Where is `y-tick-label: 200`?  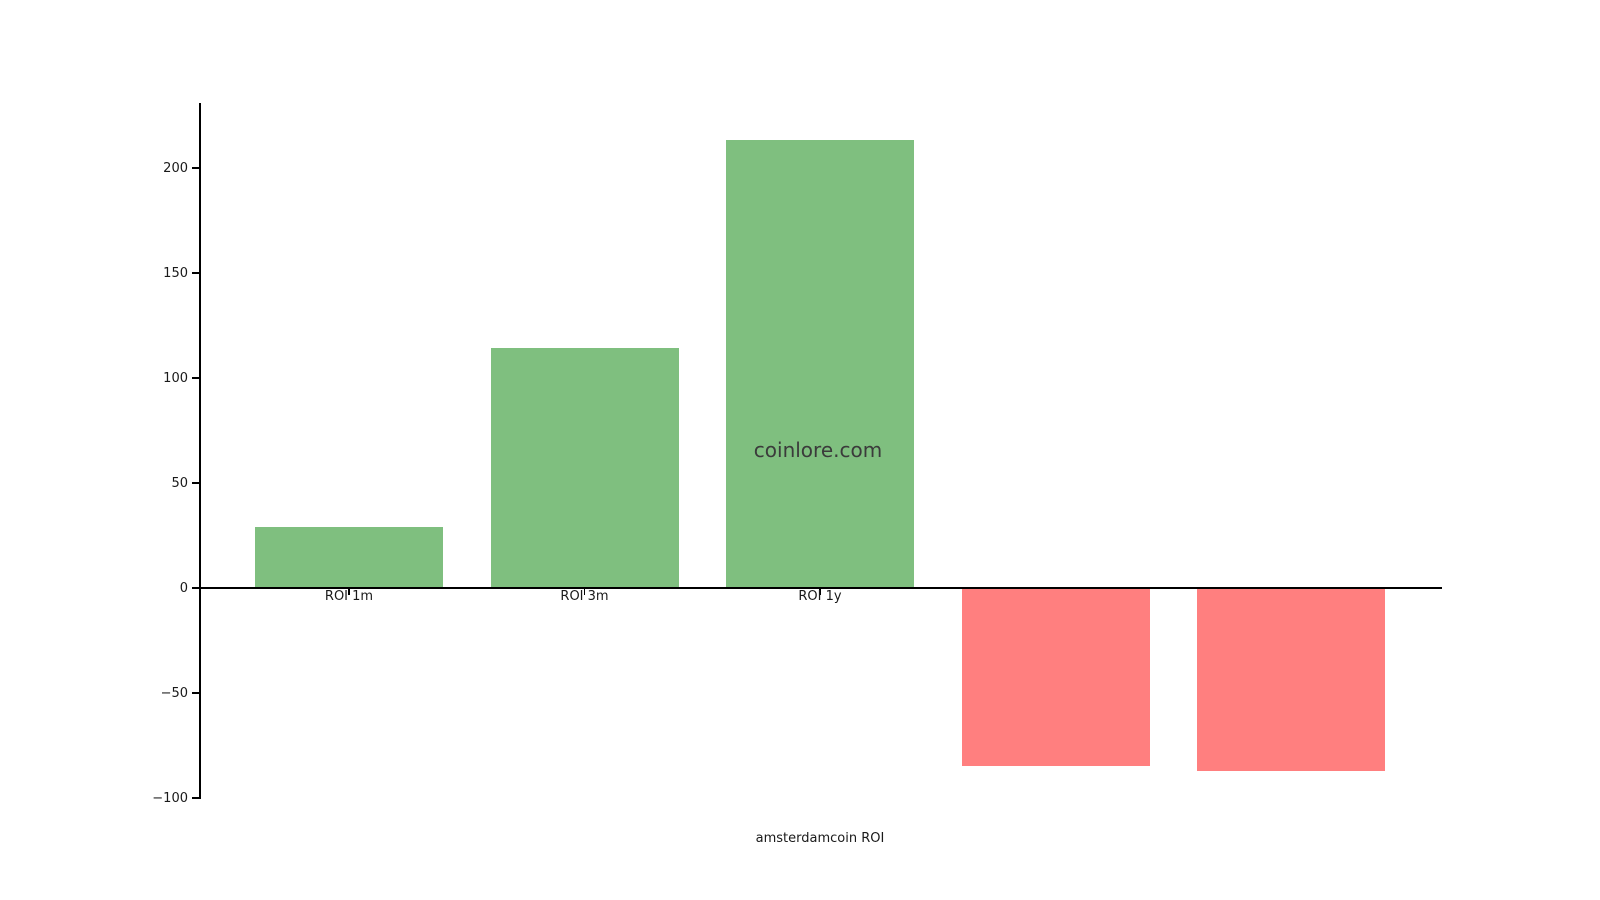
y-tick-label: 200 is located at coordinates (175, 168).